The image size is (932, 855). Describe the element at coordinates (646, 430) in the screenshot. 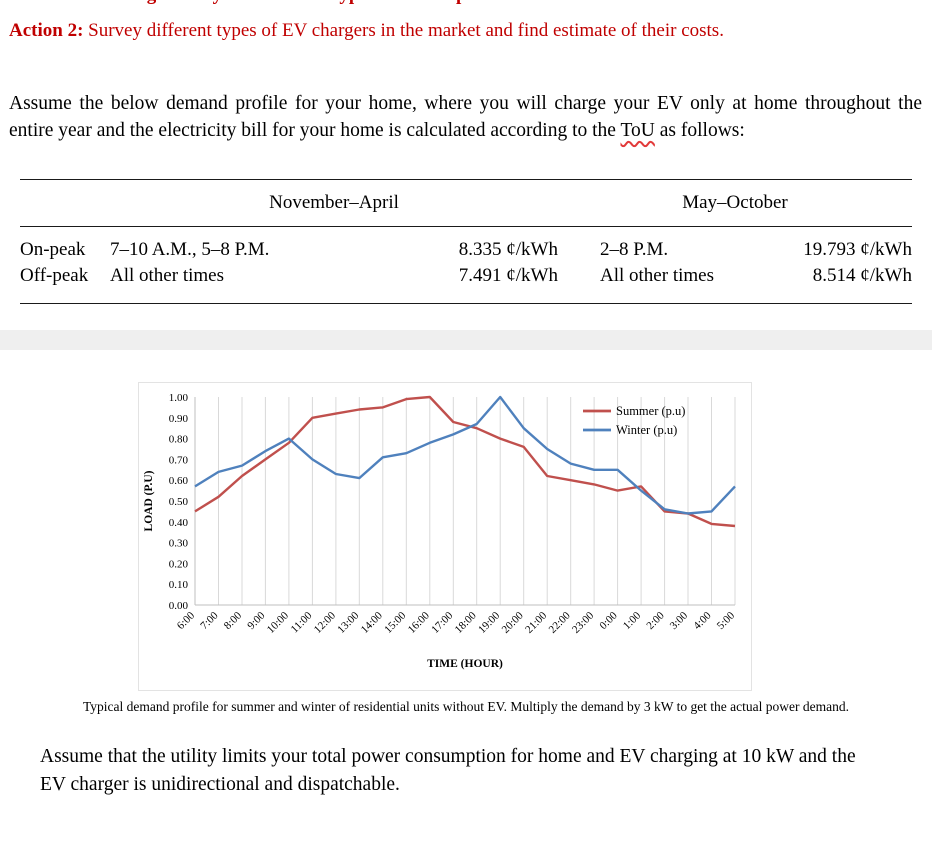

I see `svg-text: Winter (p.u)` at that location.